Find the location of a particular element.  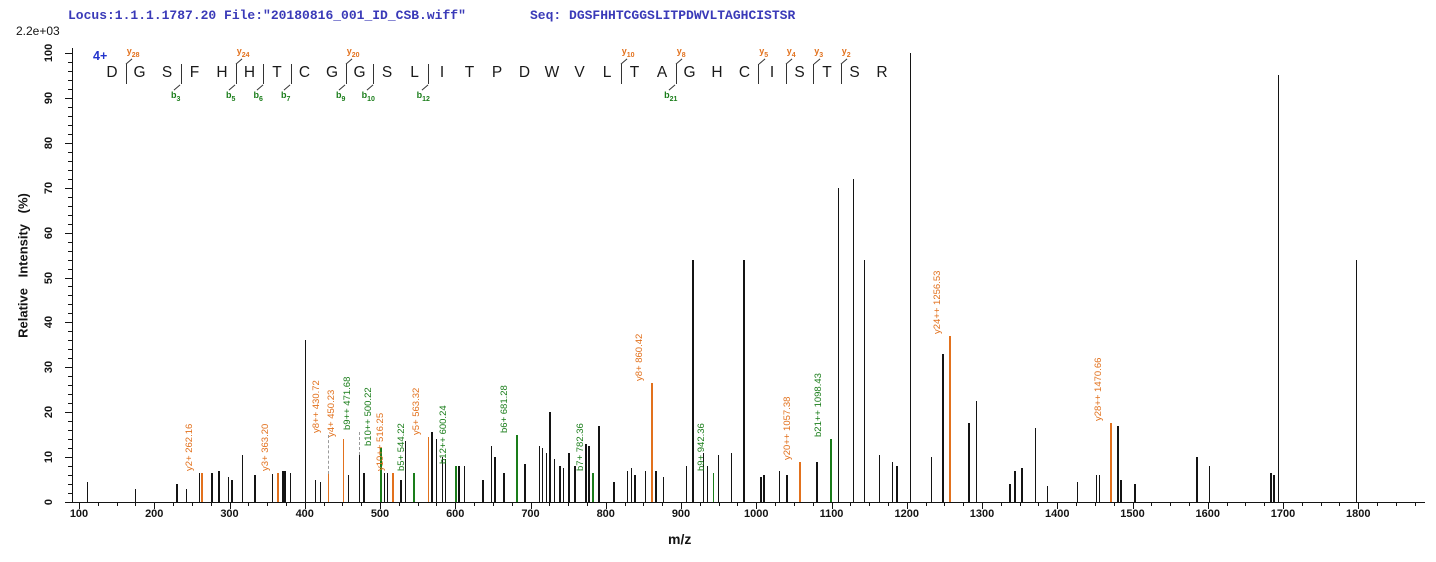

y-ion-label: y8 is located at coordinates (681, 52).